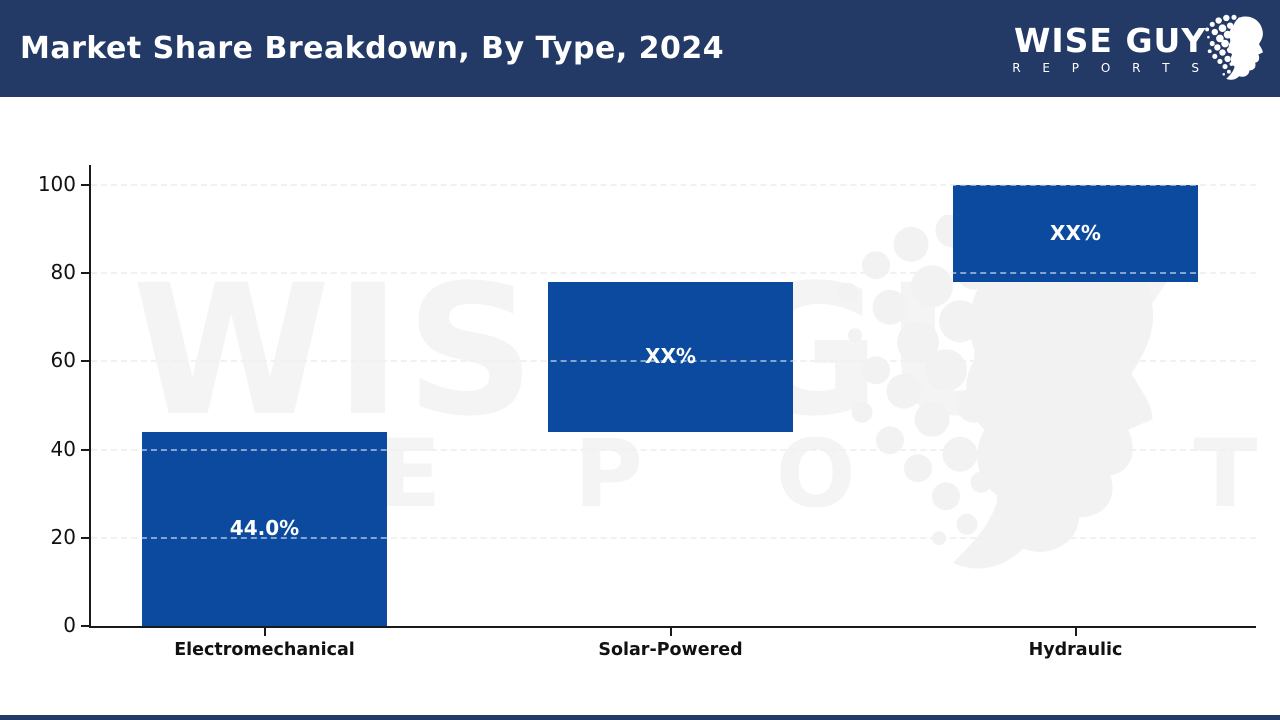 This screenshot has width=1280, height=720. I want to click on y-tick-label: 40, so click(63, 448).